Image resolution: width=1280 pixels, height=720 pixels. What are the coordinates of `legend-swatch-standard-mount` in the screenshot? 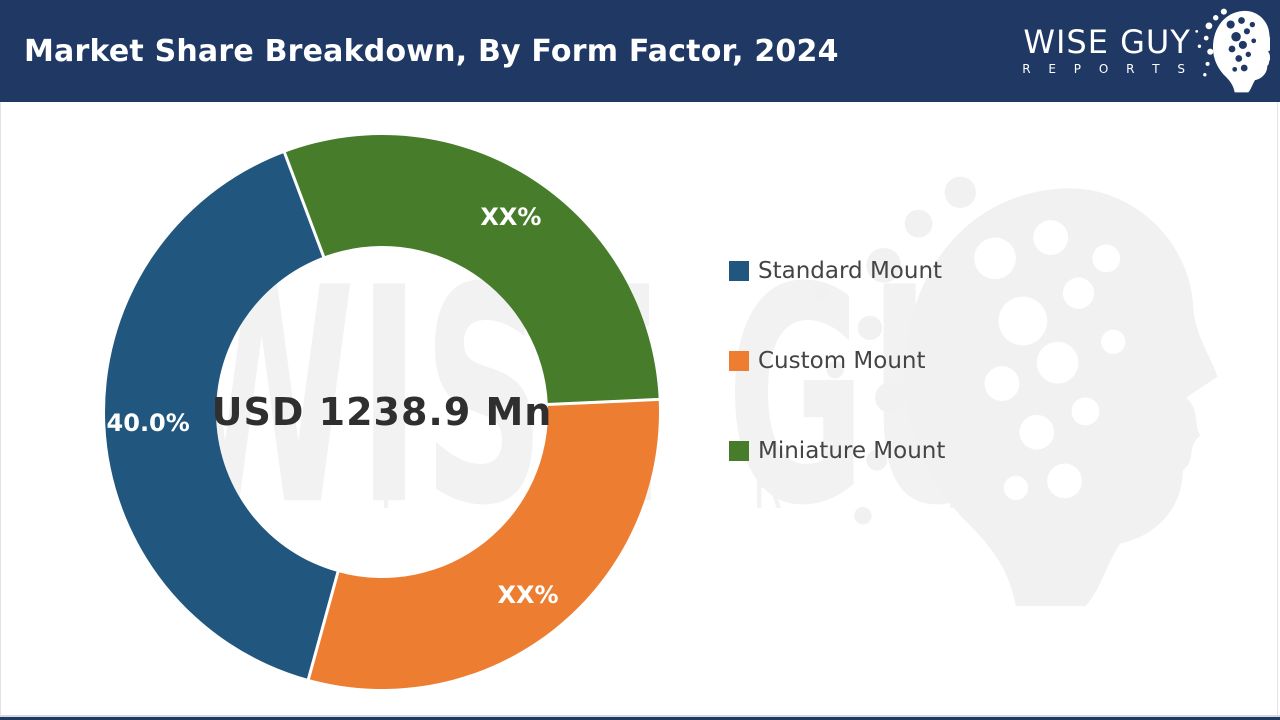 It's located at (739, 271).